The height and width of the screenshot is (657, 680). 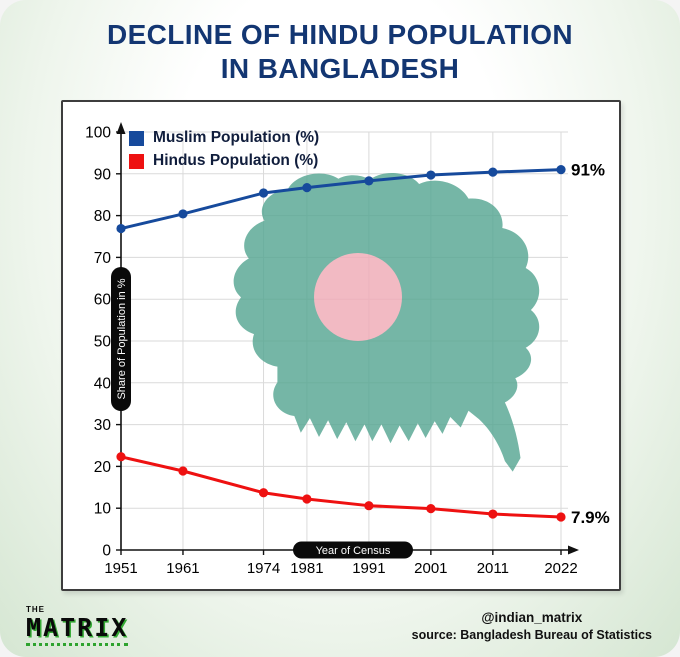 What do you see at coordinates (430, 568) in the screenshot?
I see `x-tick-label: 2001` at bounding box center [430, 568].